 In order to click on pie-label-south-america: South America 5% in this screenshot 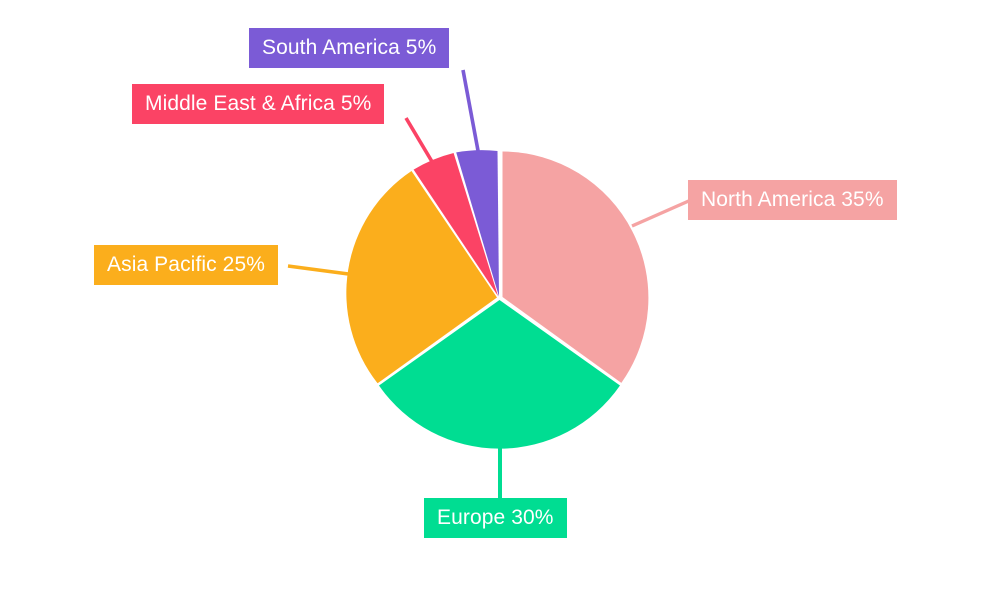, I will do `click(349, 48)`.